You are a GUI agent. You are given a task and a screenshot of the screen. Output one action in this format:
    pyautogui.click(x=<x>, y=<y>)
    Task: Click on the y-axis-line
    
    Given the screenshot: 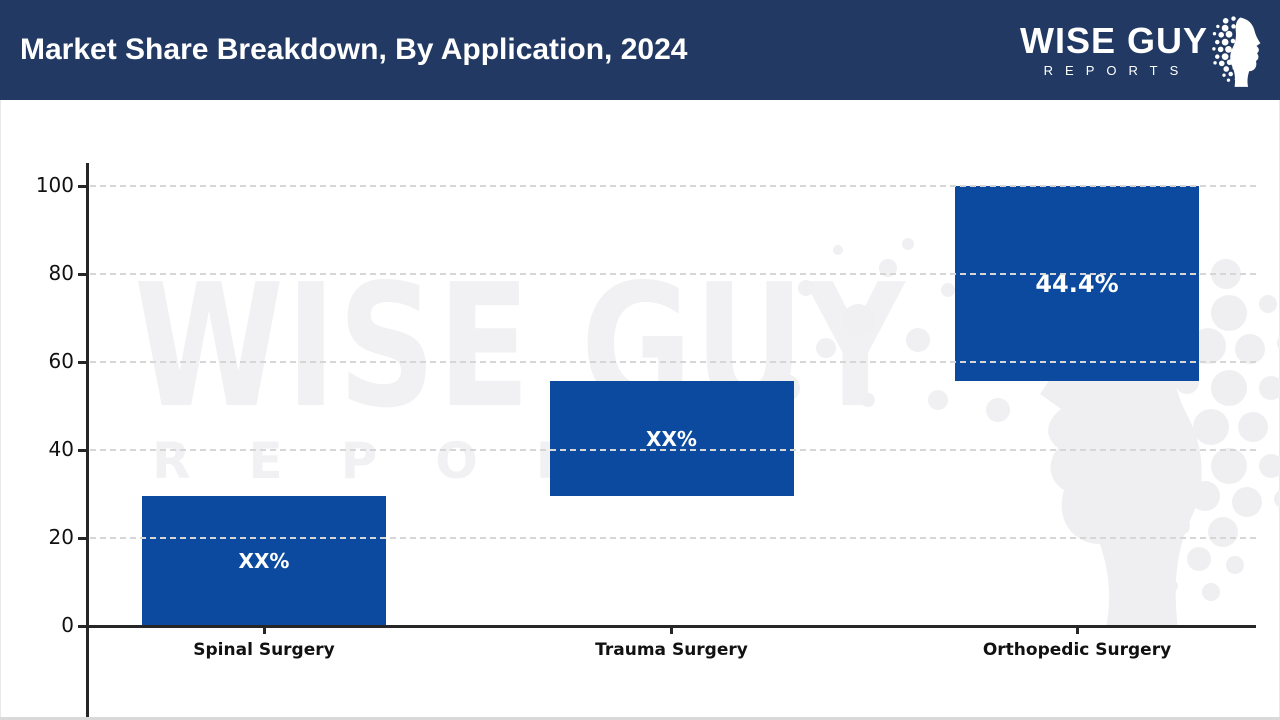 What is the action you would take?
    pyautogui.click(x=87, y=441)
    